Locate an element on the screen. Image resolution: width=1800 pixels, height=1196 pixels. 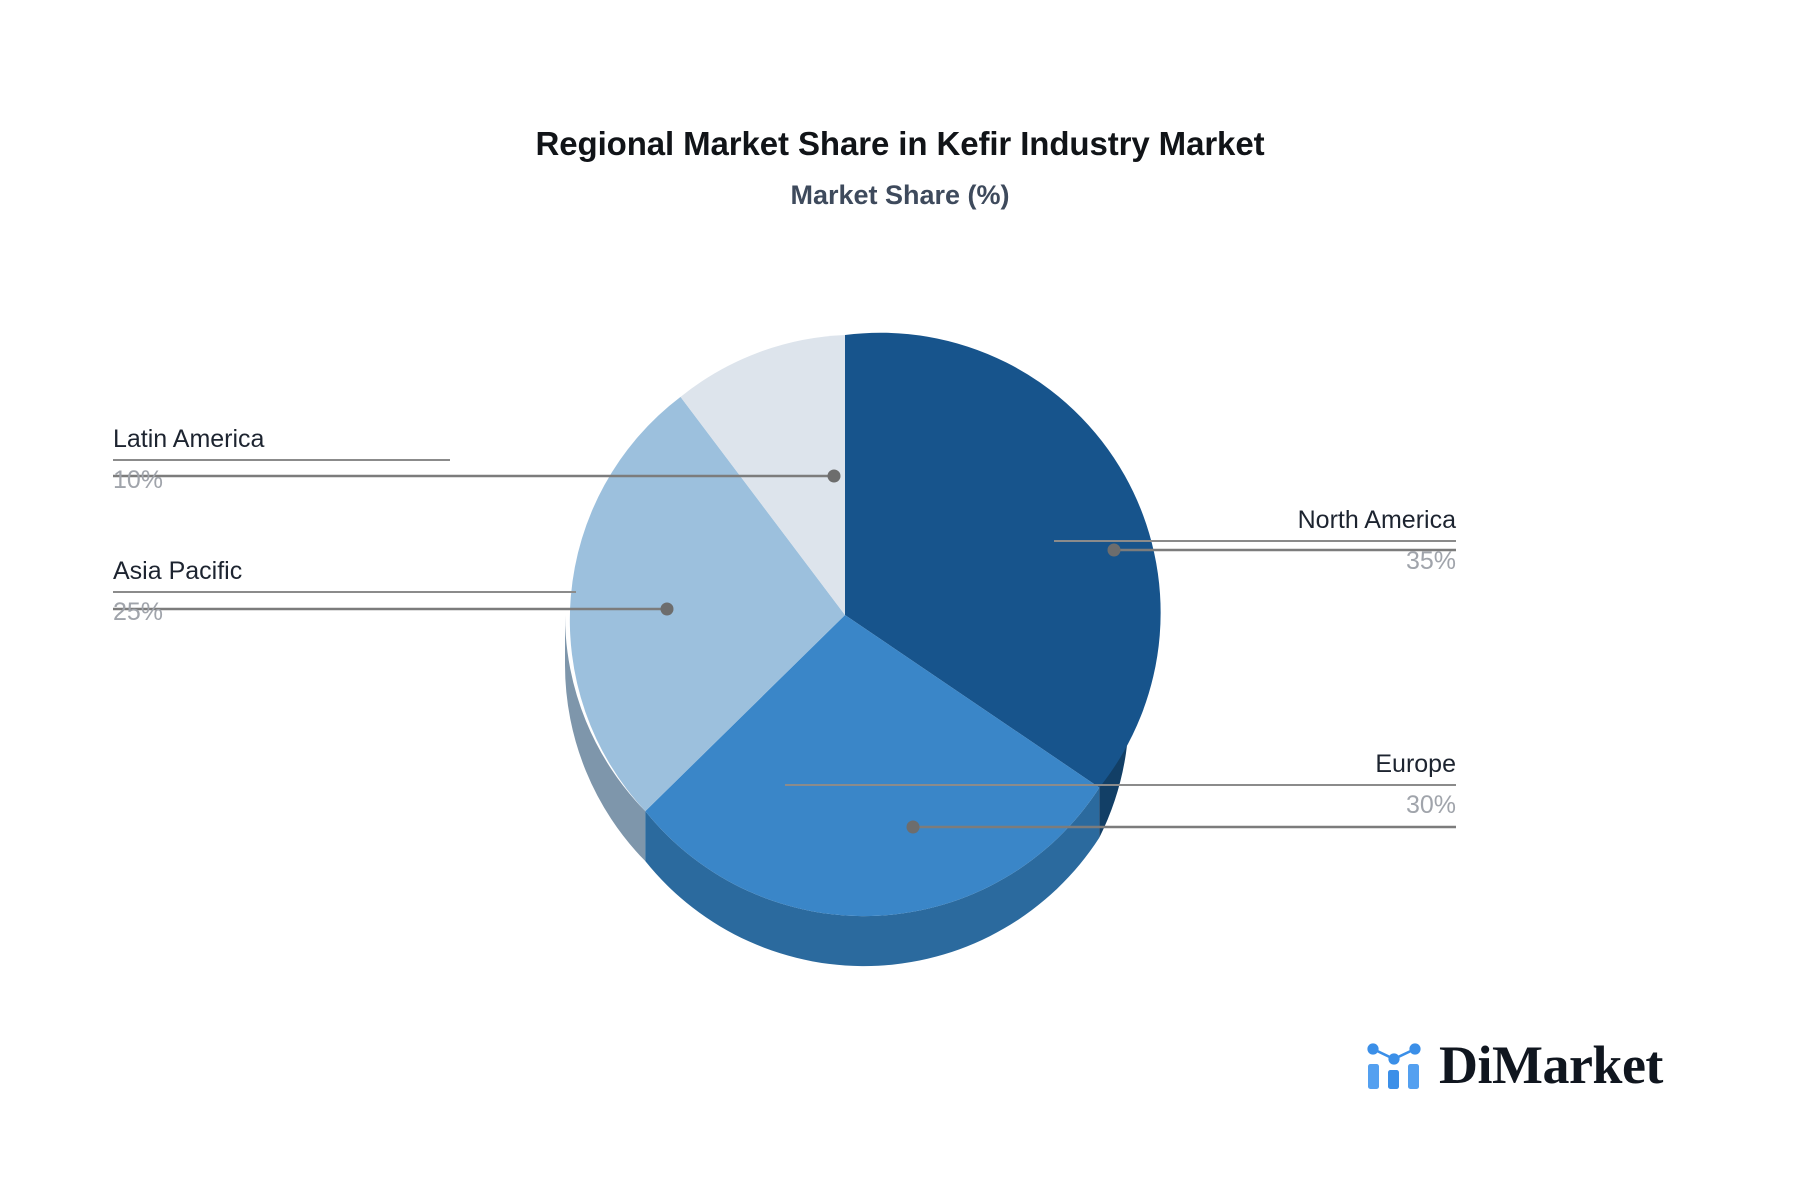
callout-label-europe: Europe is located at coordinates (1415, 764).